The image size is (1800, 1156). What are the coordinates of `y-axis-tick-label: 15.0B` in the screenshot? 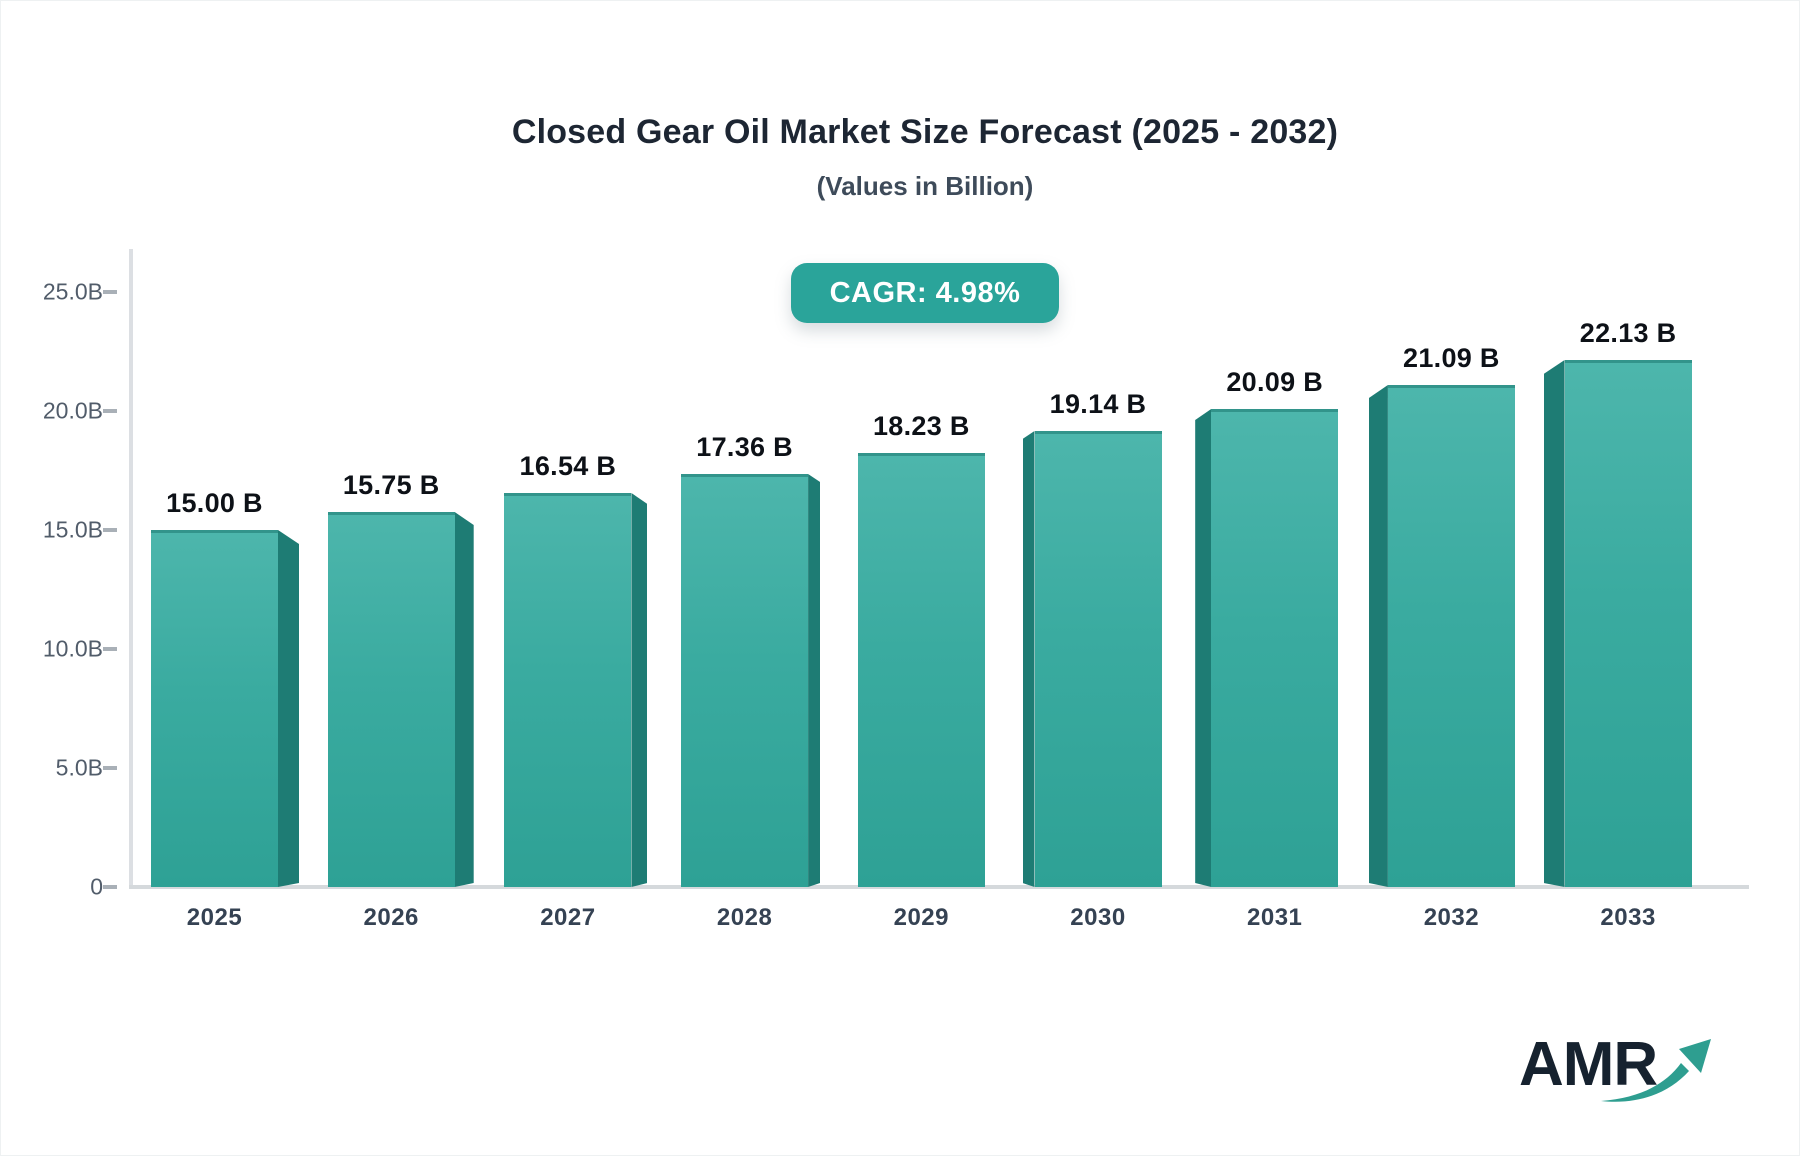 It's located at (72, 529).